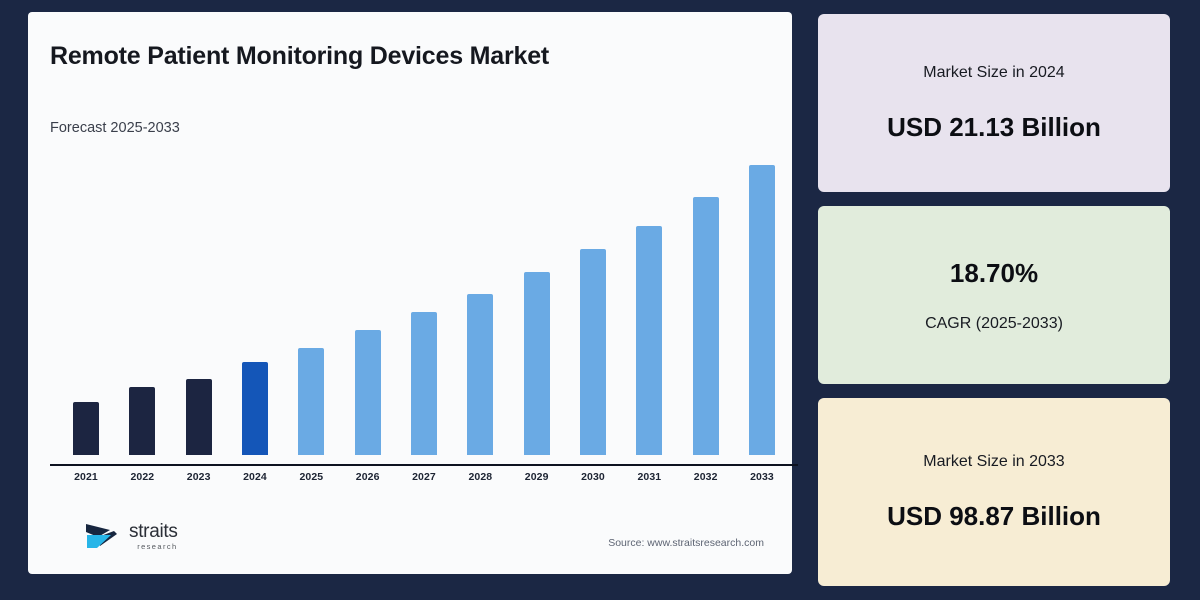  Describe the element at coordinates (300, 56) in the screenshot. I see `page-title: Remote Patient Monitoring Devices Market` at that location.